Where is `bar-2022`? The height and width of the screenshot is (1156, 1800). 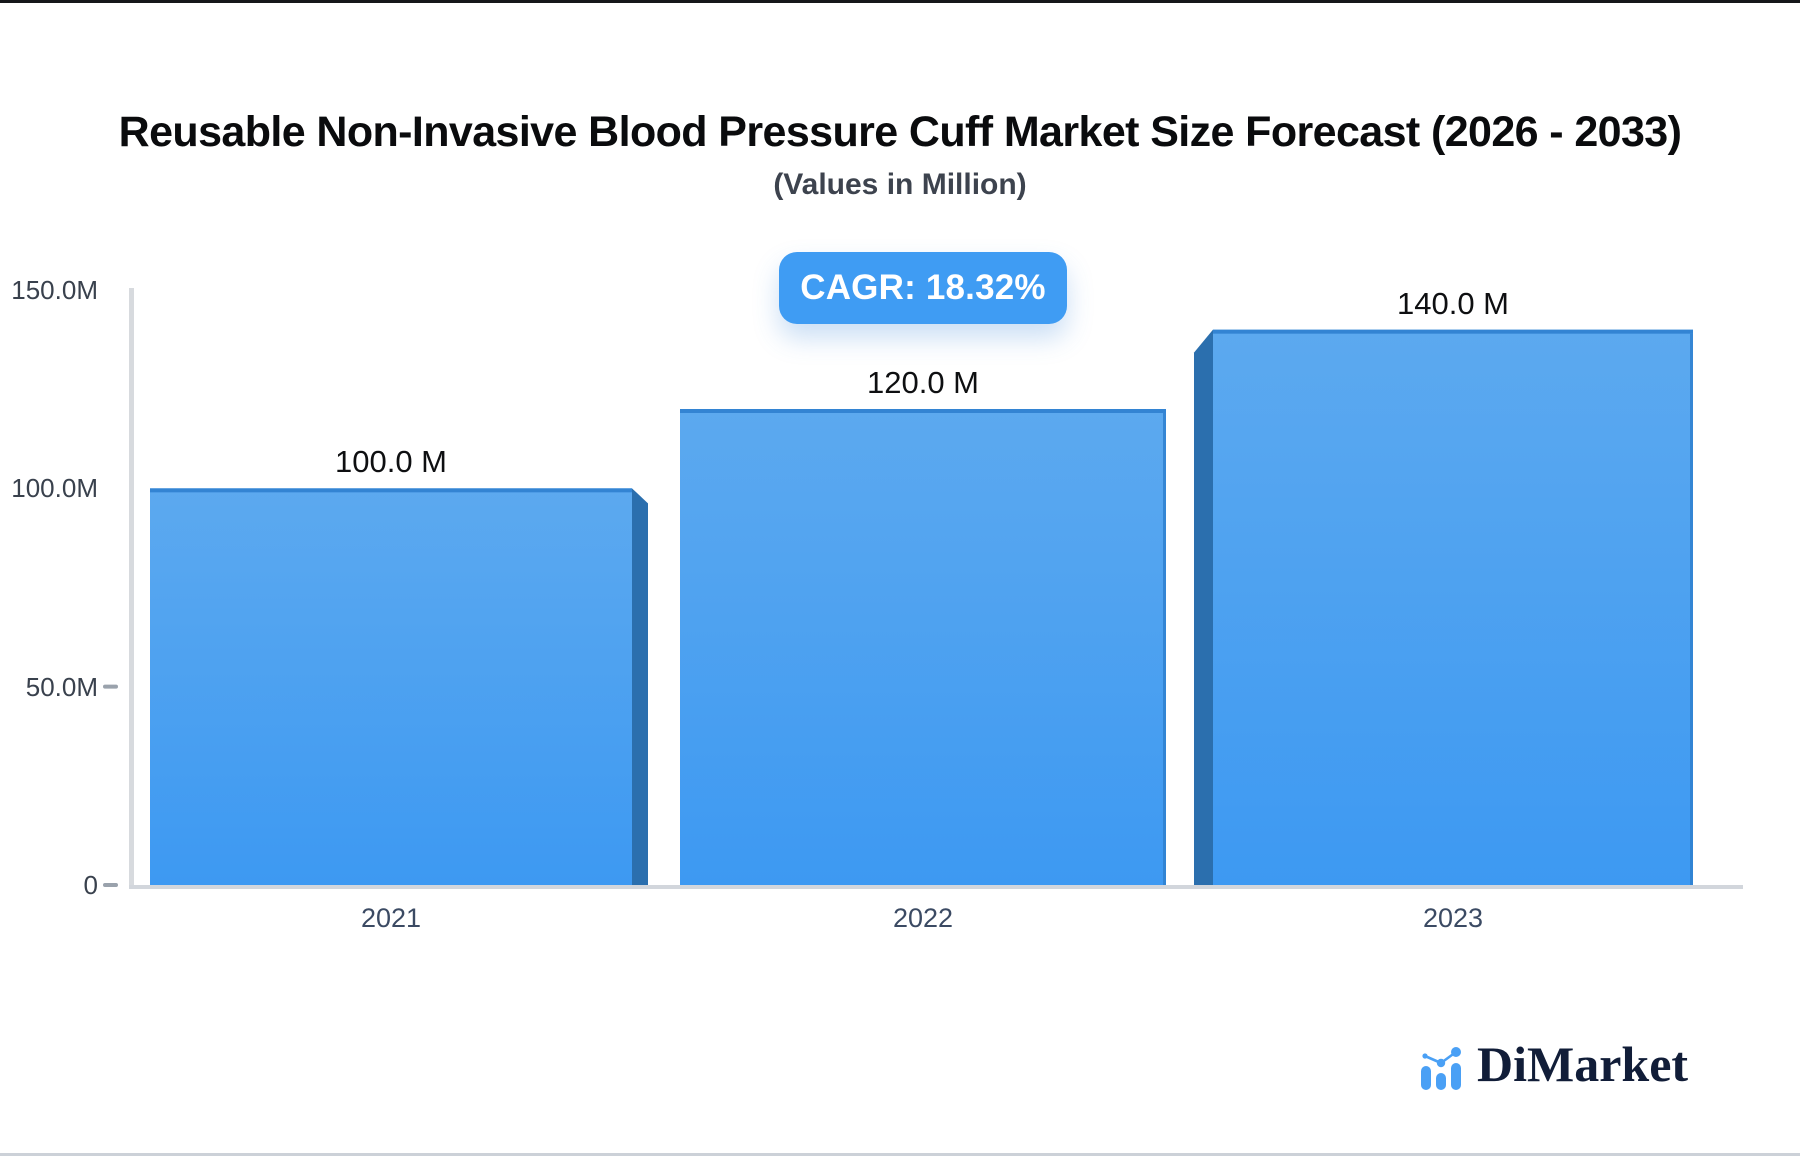 bar-2022 is located at coordinates (923, 647).